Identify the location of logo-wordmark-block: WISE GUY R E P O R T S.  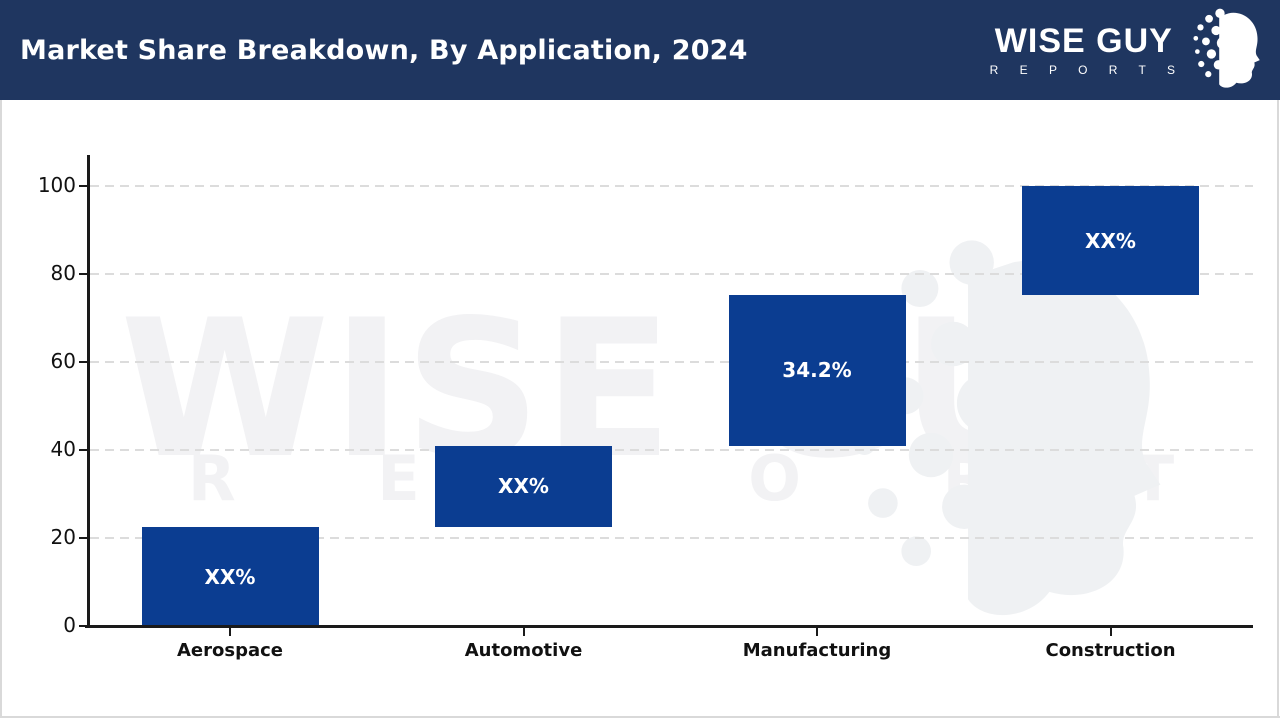
(1084, 50).